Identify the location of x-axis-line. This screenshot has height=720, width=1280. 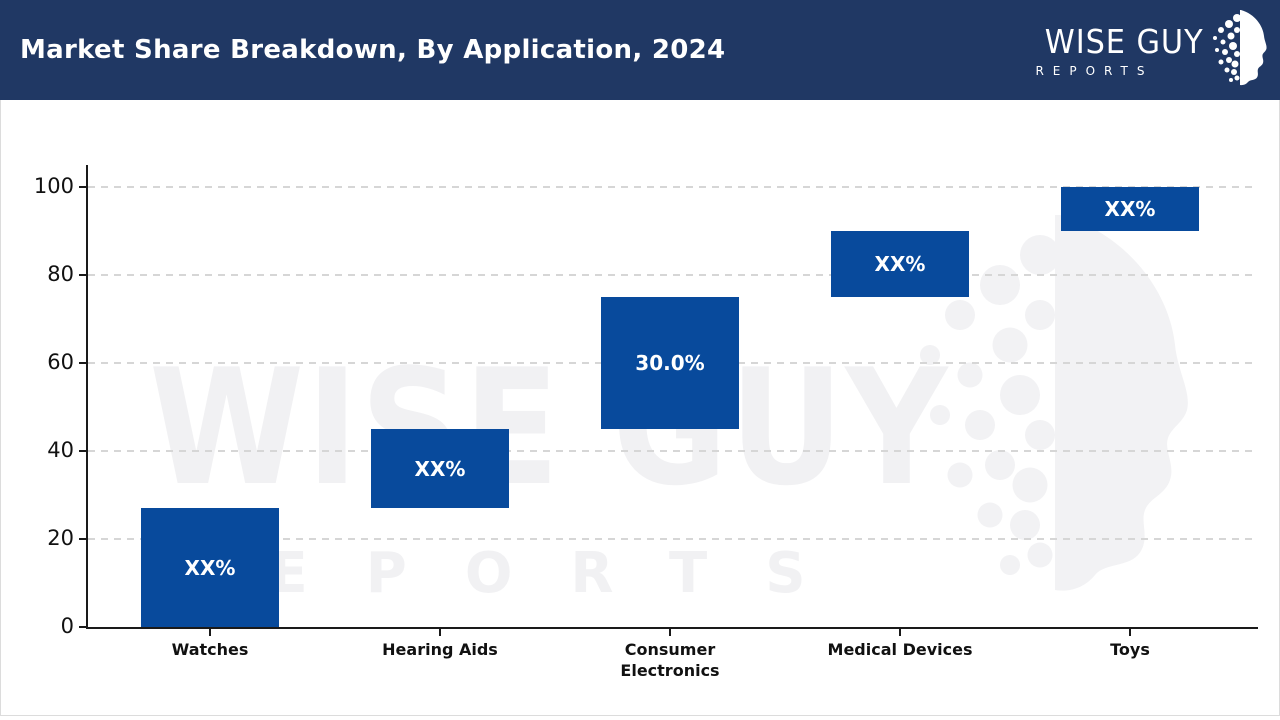
(672, 628).